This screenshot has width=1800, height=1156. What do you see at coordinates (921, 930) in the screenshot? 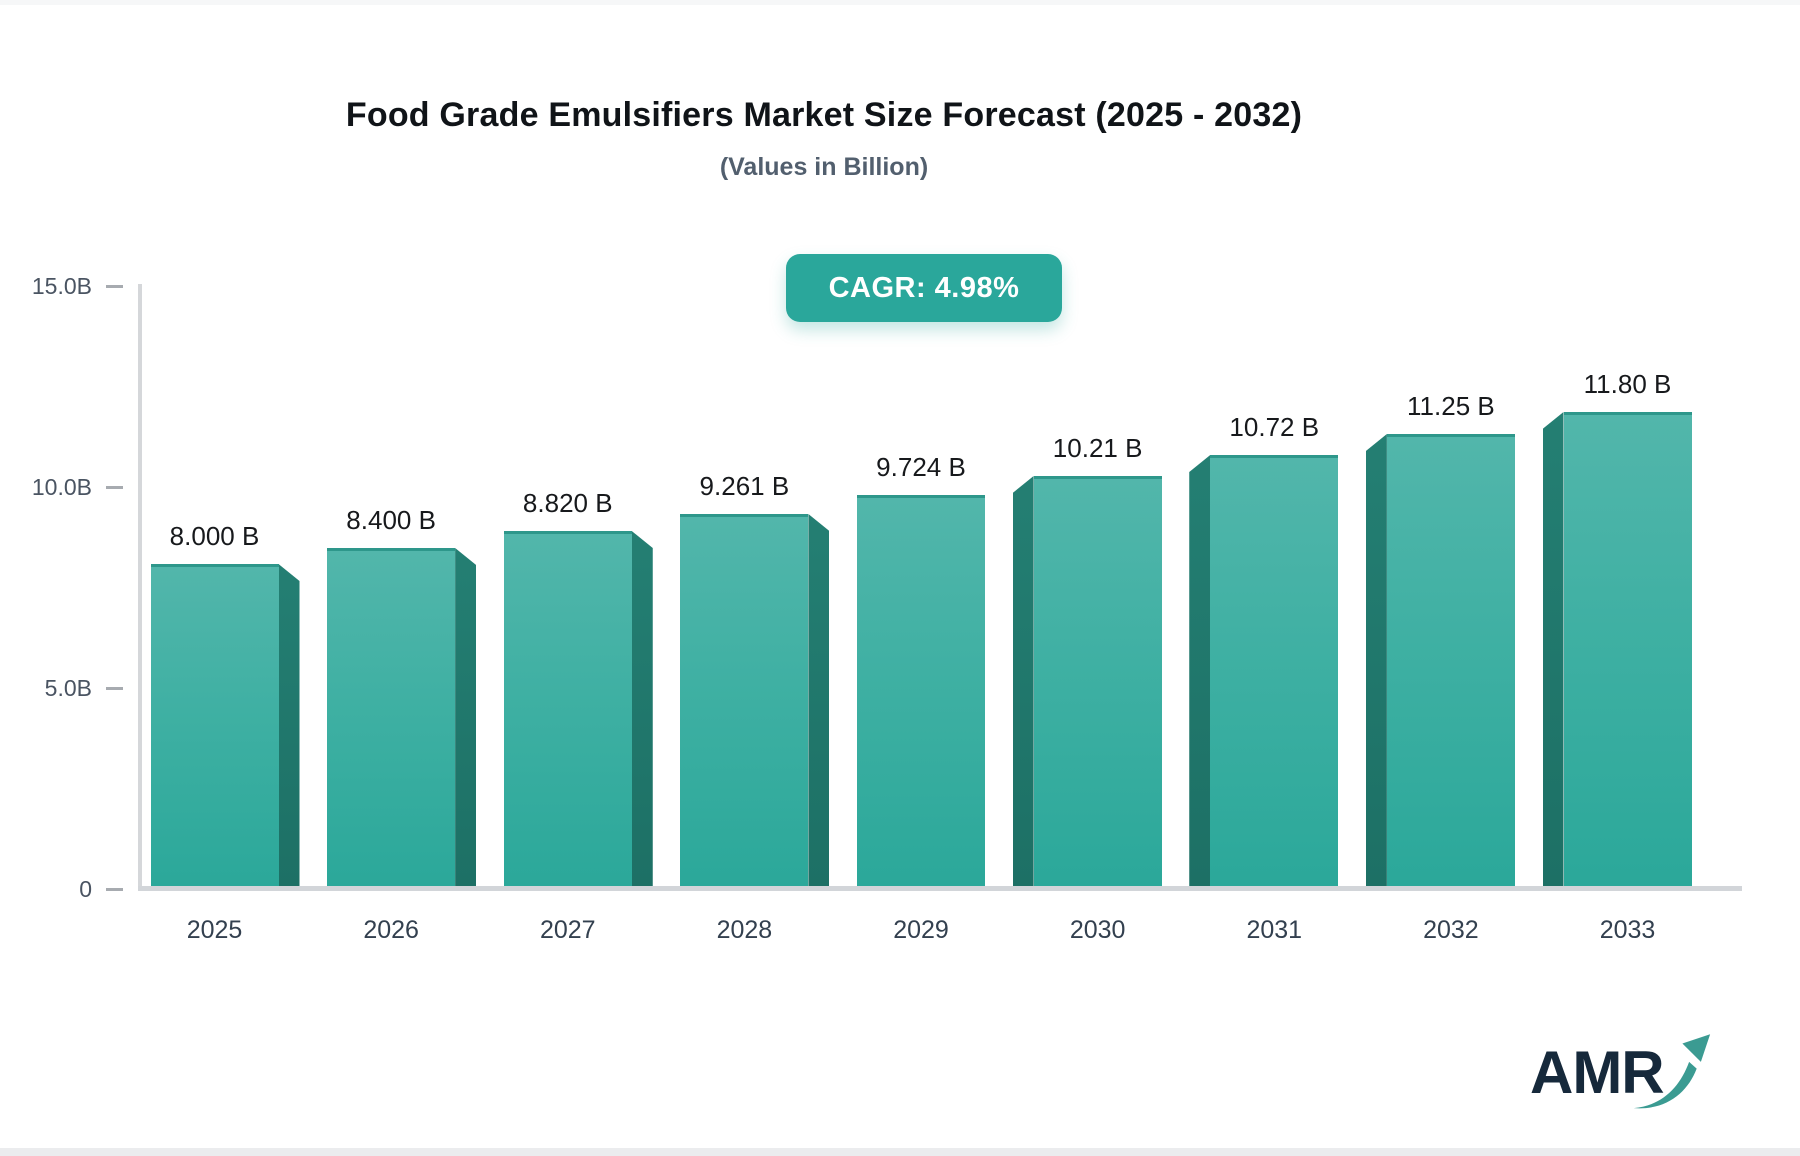
I see `x-axis-label-2029: 2029` at bounding box center [921, 930].